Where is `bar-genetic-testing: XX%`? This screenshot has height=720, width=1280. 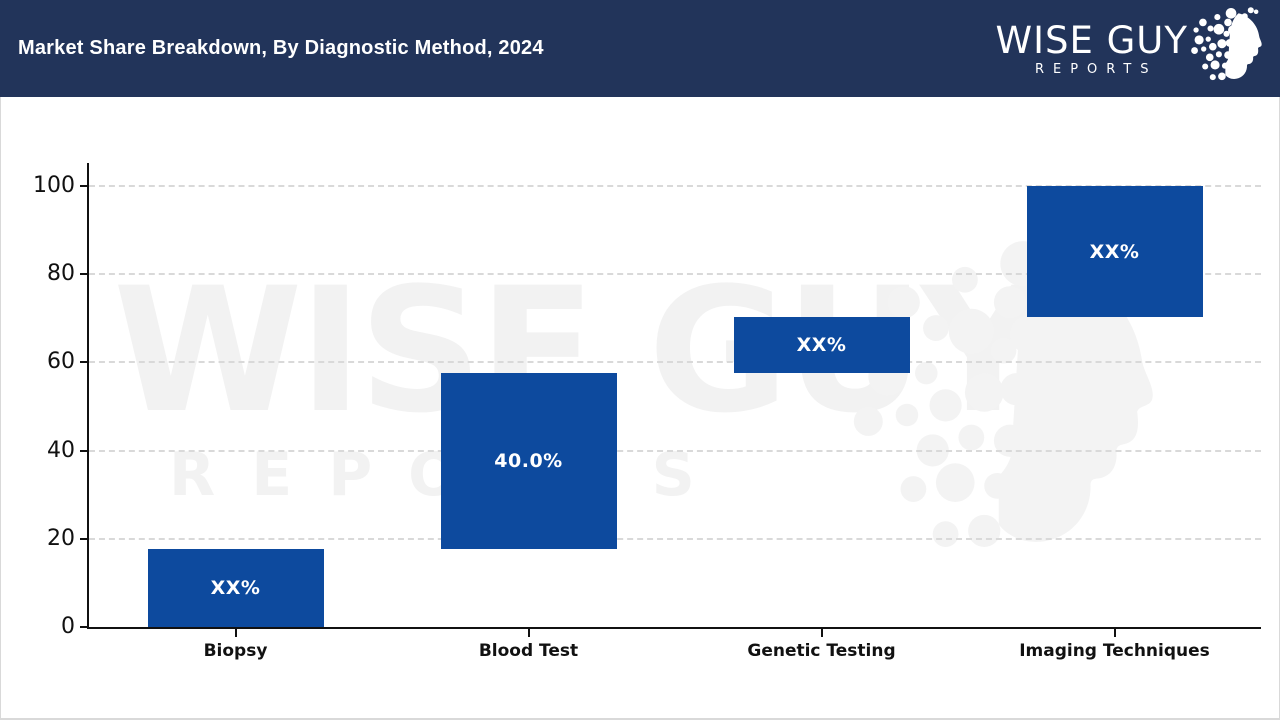 bar-genetic-testing: XX% is located at coordinates (821, 345).